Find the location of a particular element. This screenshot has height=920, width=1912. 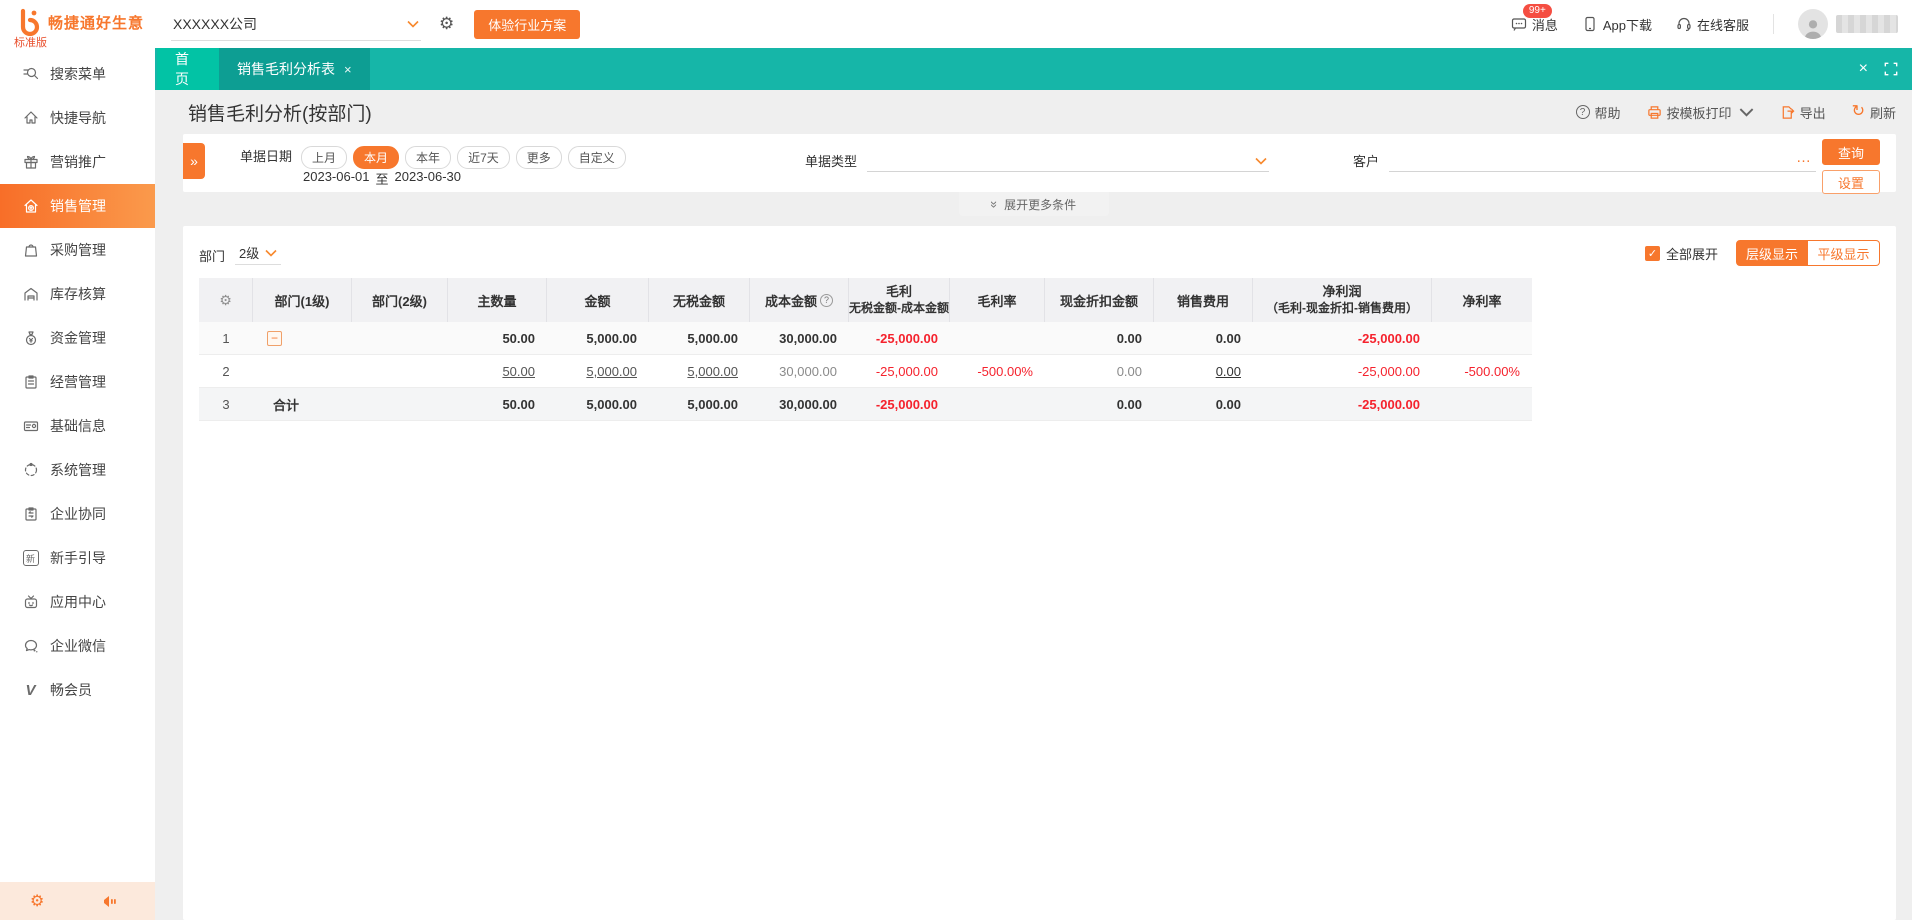

sidebar-item-app-center: 应用中心 is located at coordinates (77, 602).